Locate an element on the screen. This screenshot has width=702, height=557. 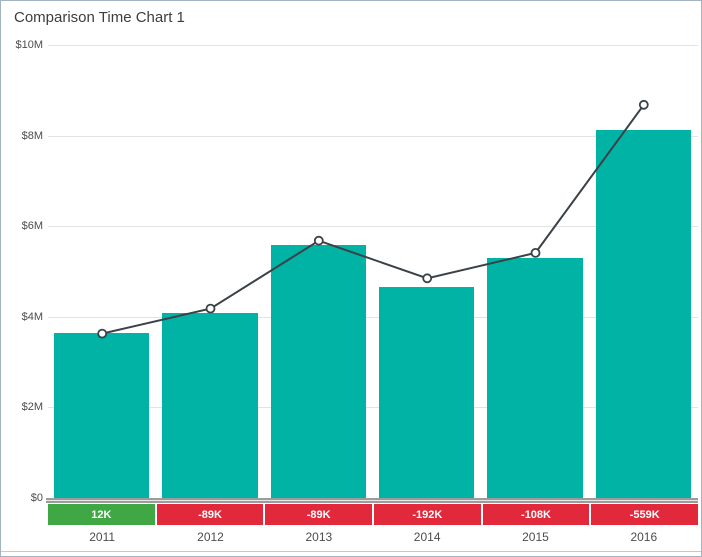
y-axis-label: $0 is located at coordinates (36, 498).